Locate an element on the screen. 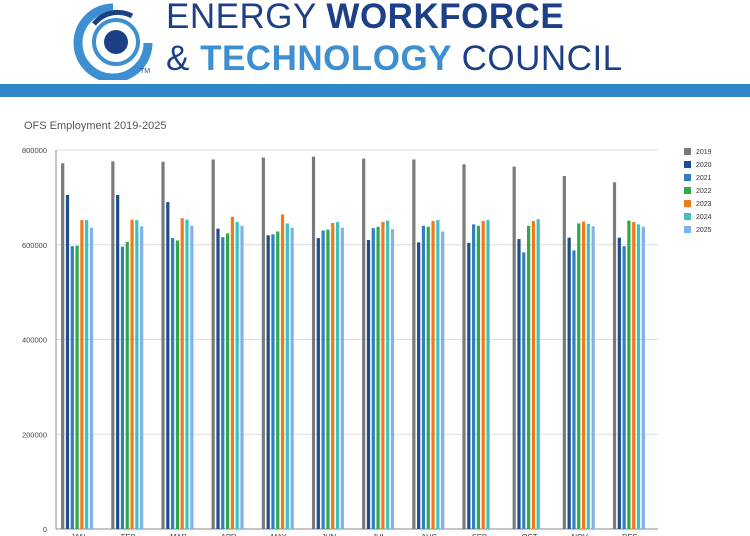 The width and height of the screenshot is (750, 536). council-logo is located at coordinates (113, 41).